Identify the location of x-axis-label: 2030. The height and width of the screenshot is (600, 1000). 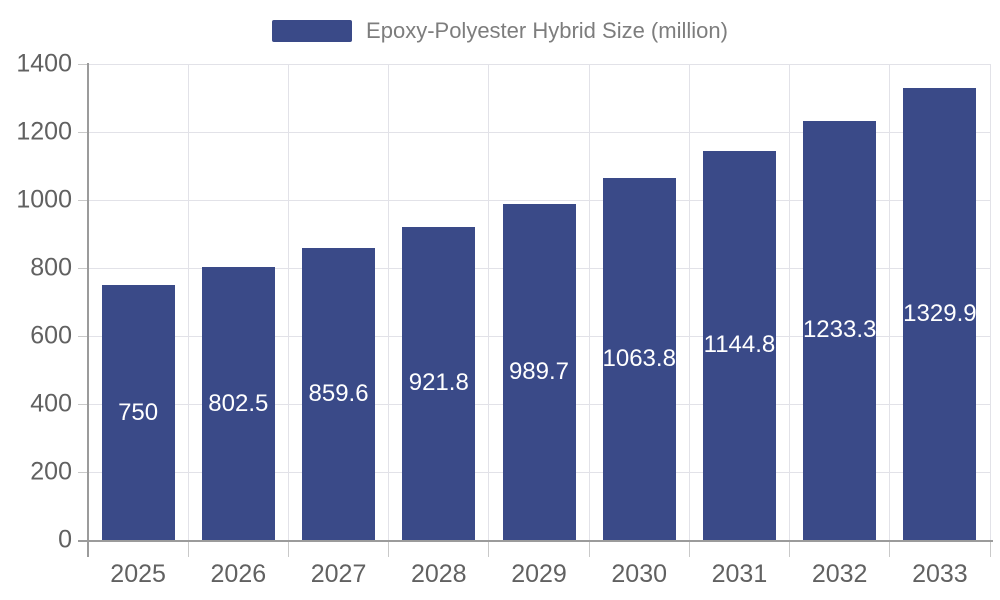
(639, 574).